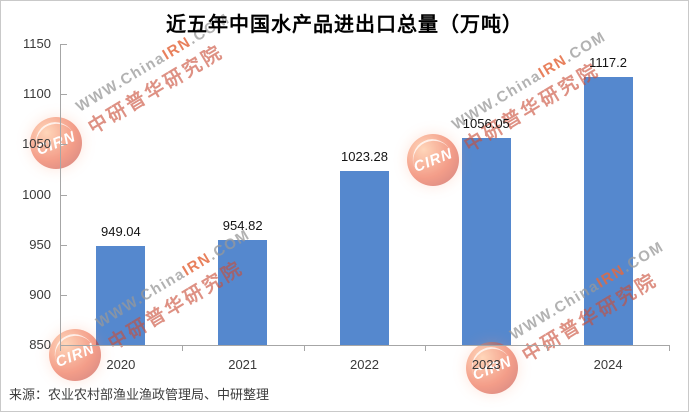  What do you see at coordinates (243, 364) in the screenshot?
I see `x-axis-label: 2021` at bounding box center [243, 364].